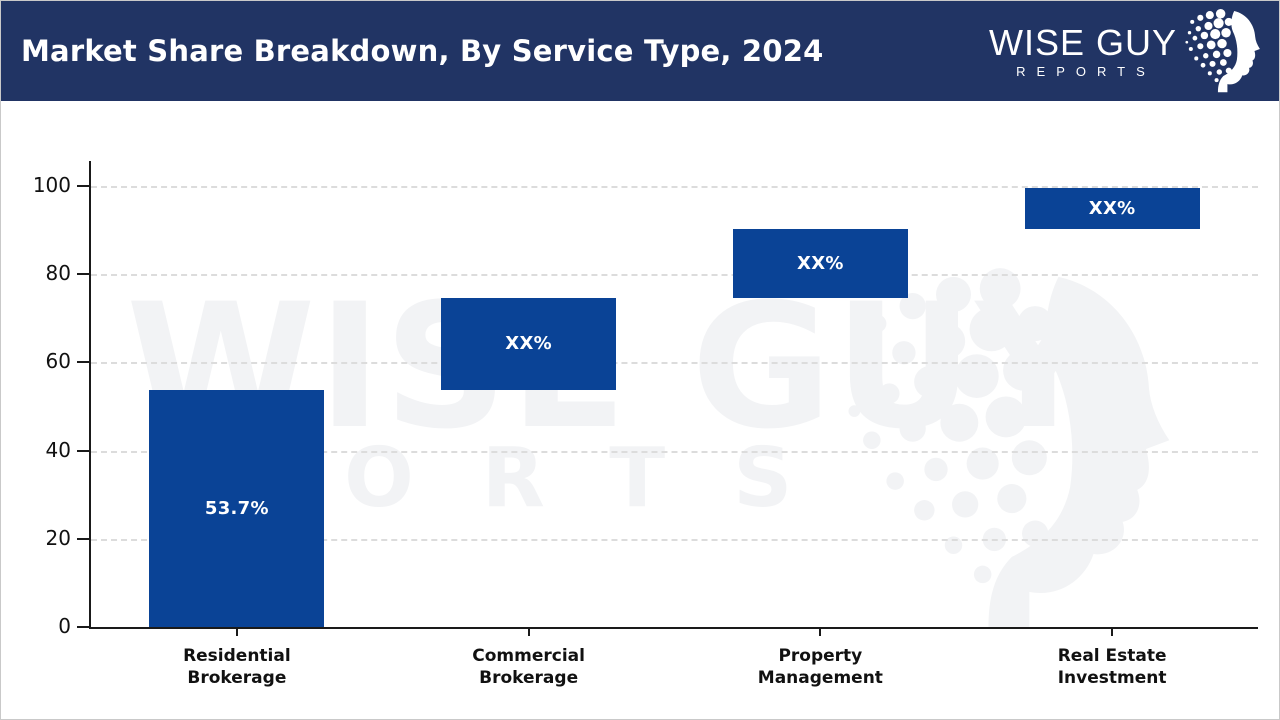  Describe the element at coordinates (1082, 42) in the screenshot. I see `logo-wordmark: WISE GUY` at that location.